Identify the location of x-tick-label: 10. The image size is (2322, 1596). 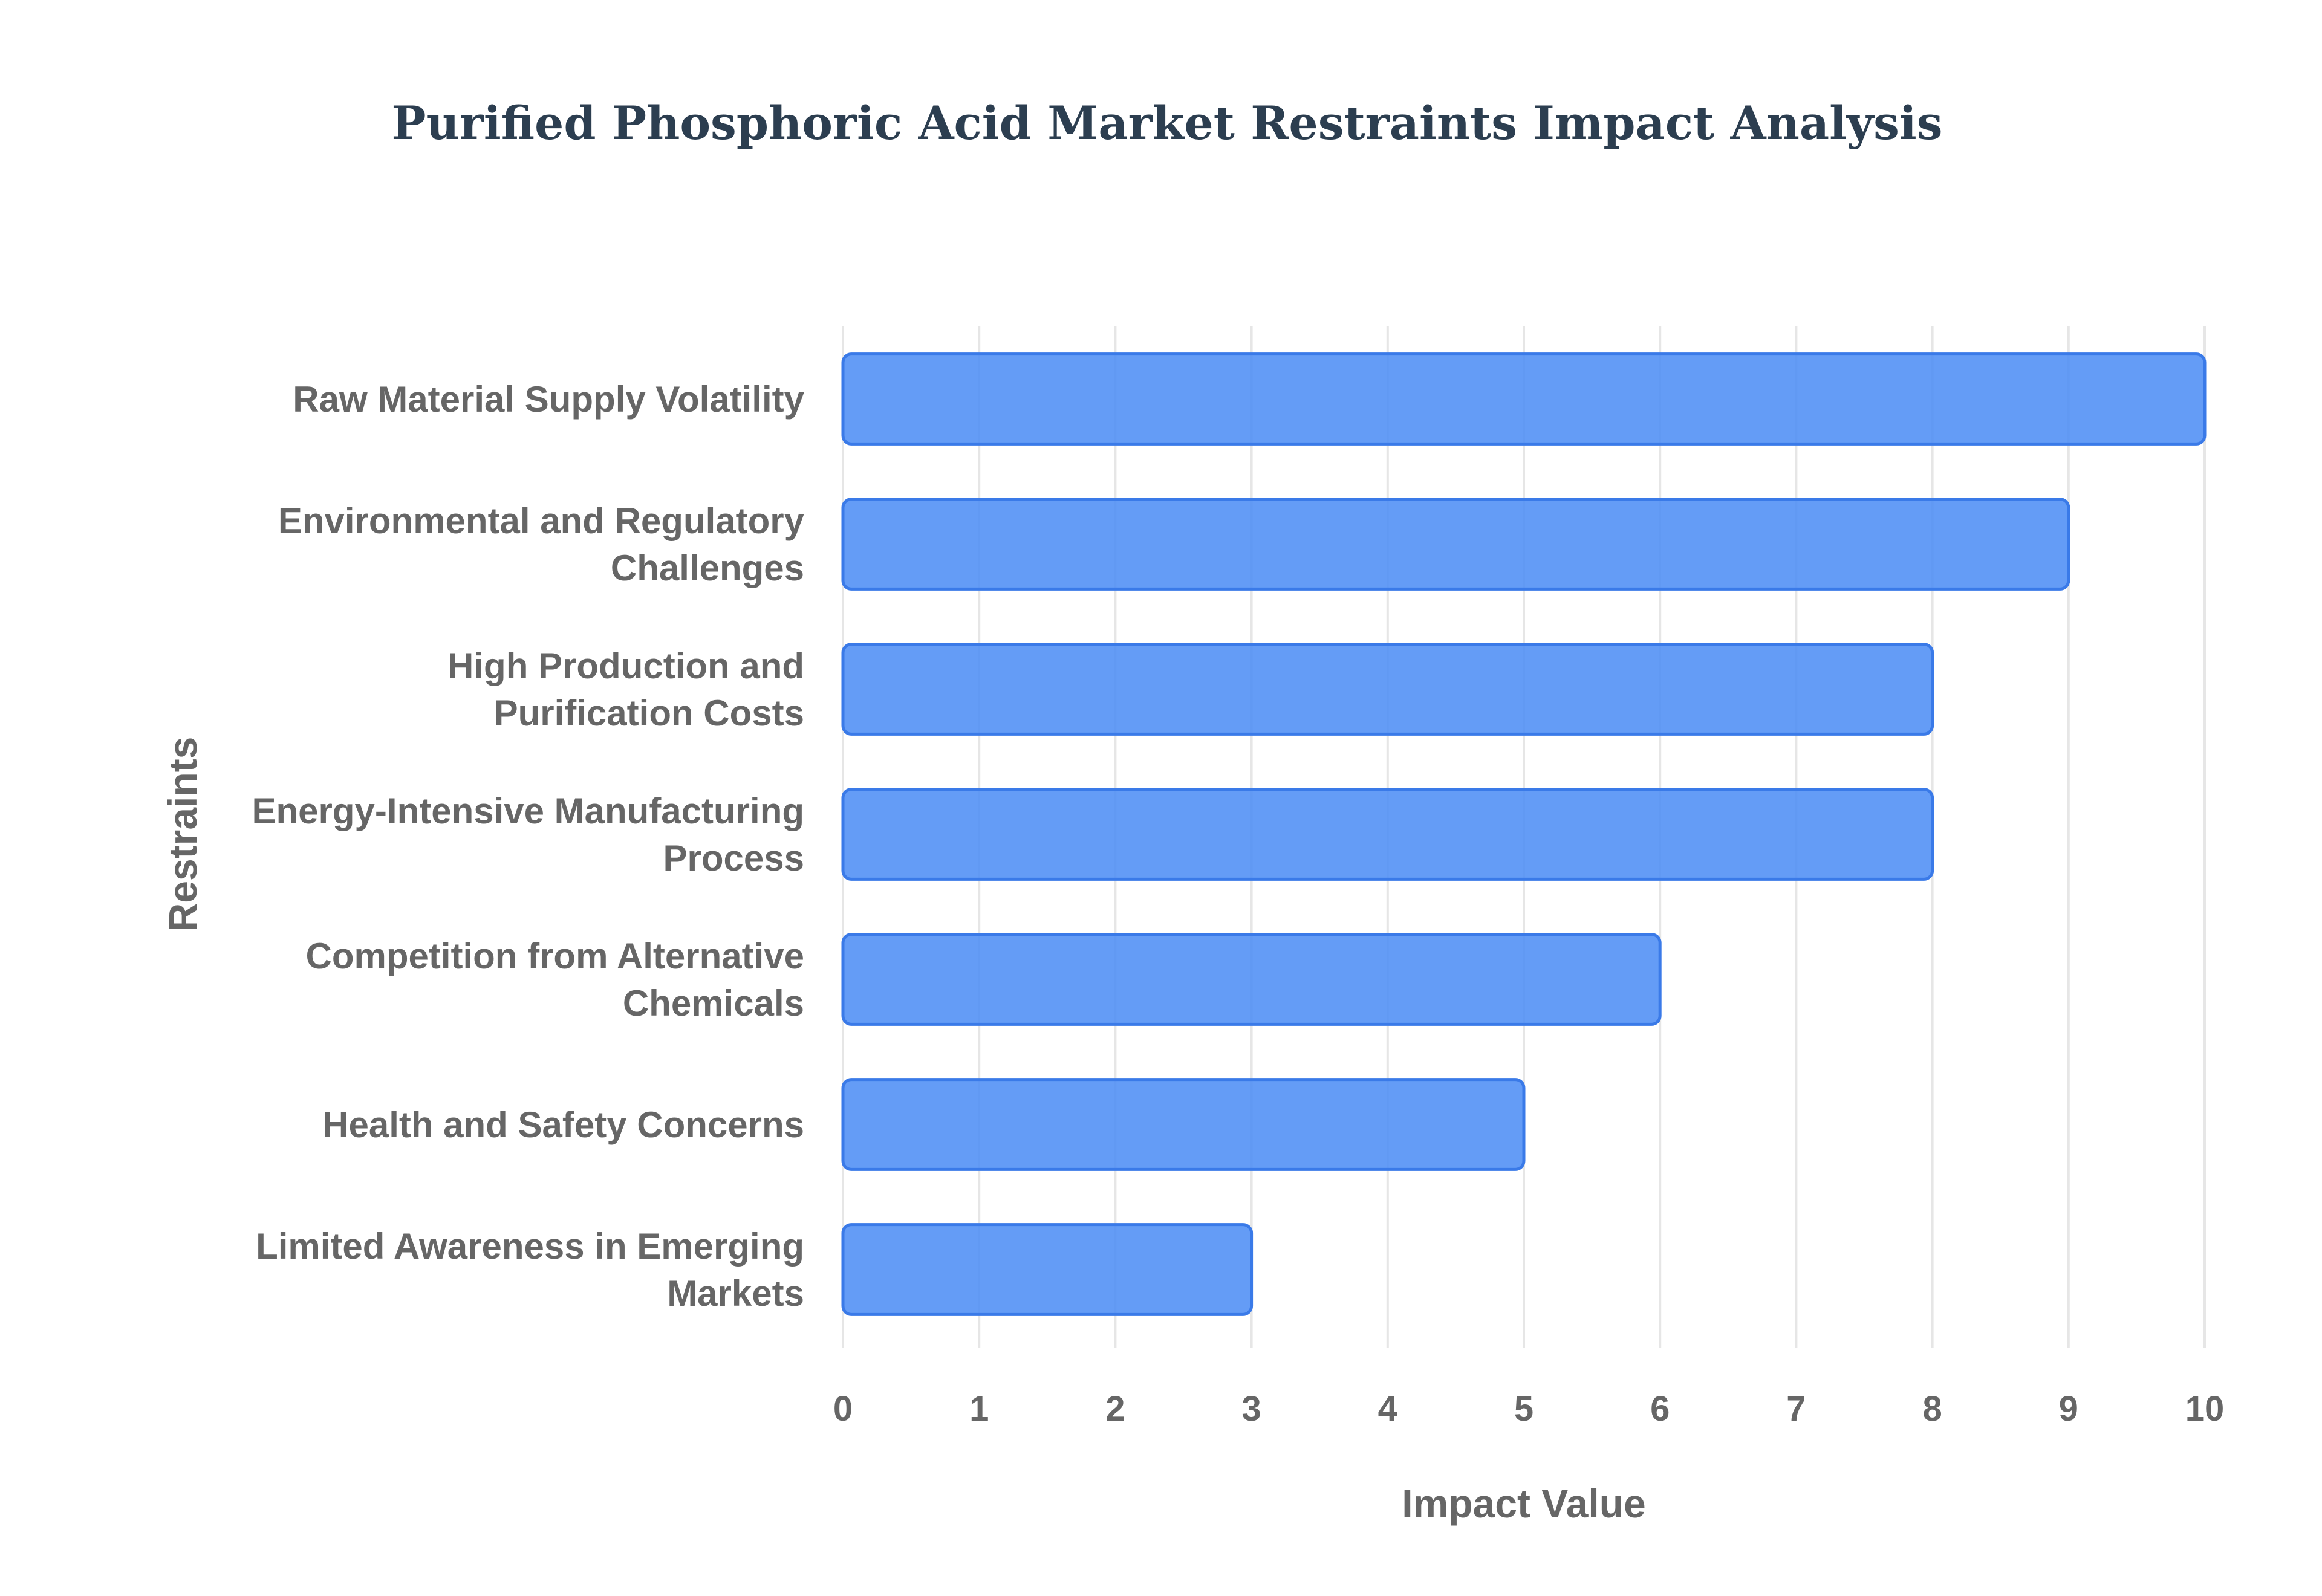
(2205, 1409).